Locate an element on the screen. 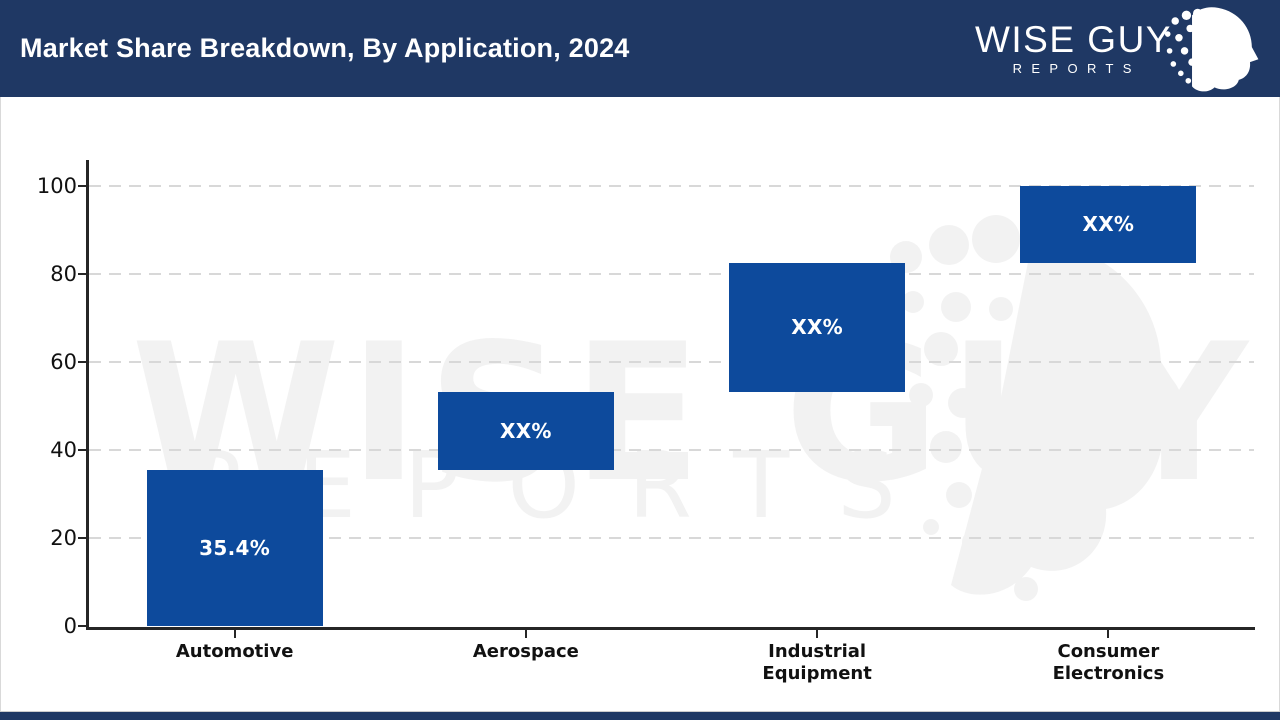  wise-guy-logo: WISE GUY REPORTS is located at coordinates (1122, 49).